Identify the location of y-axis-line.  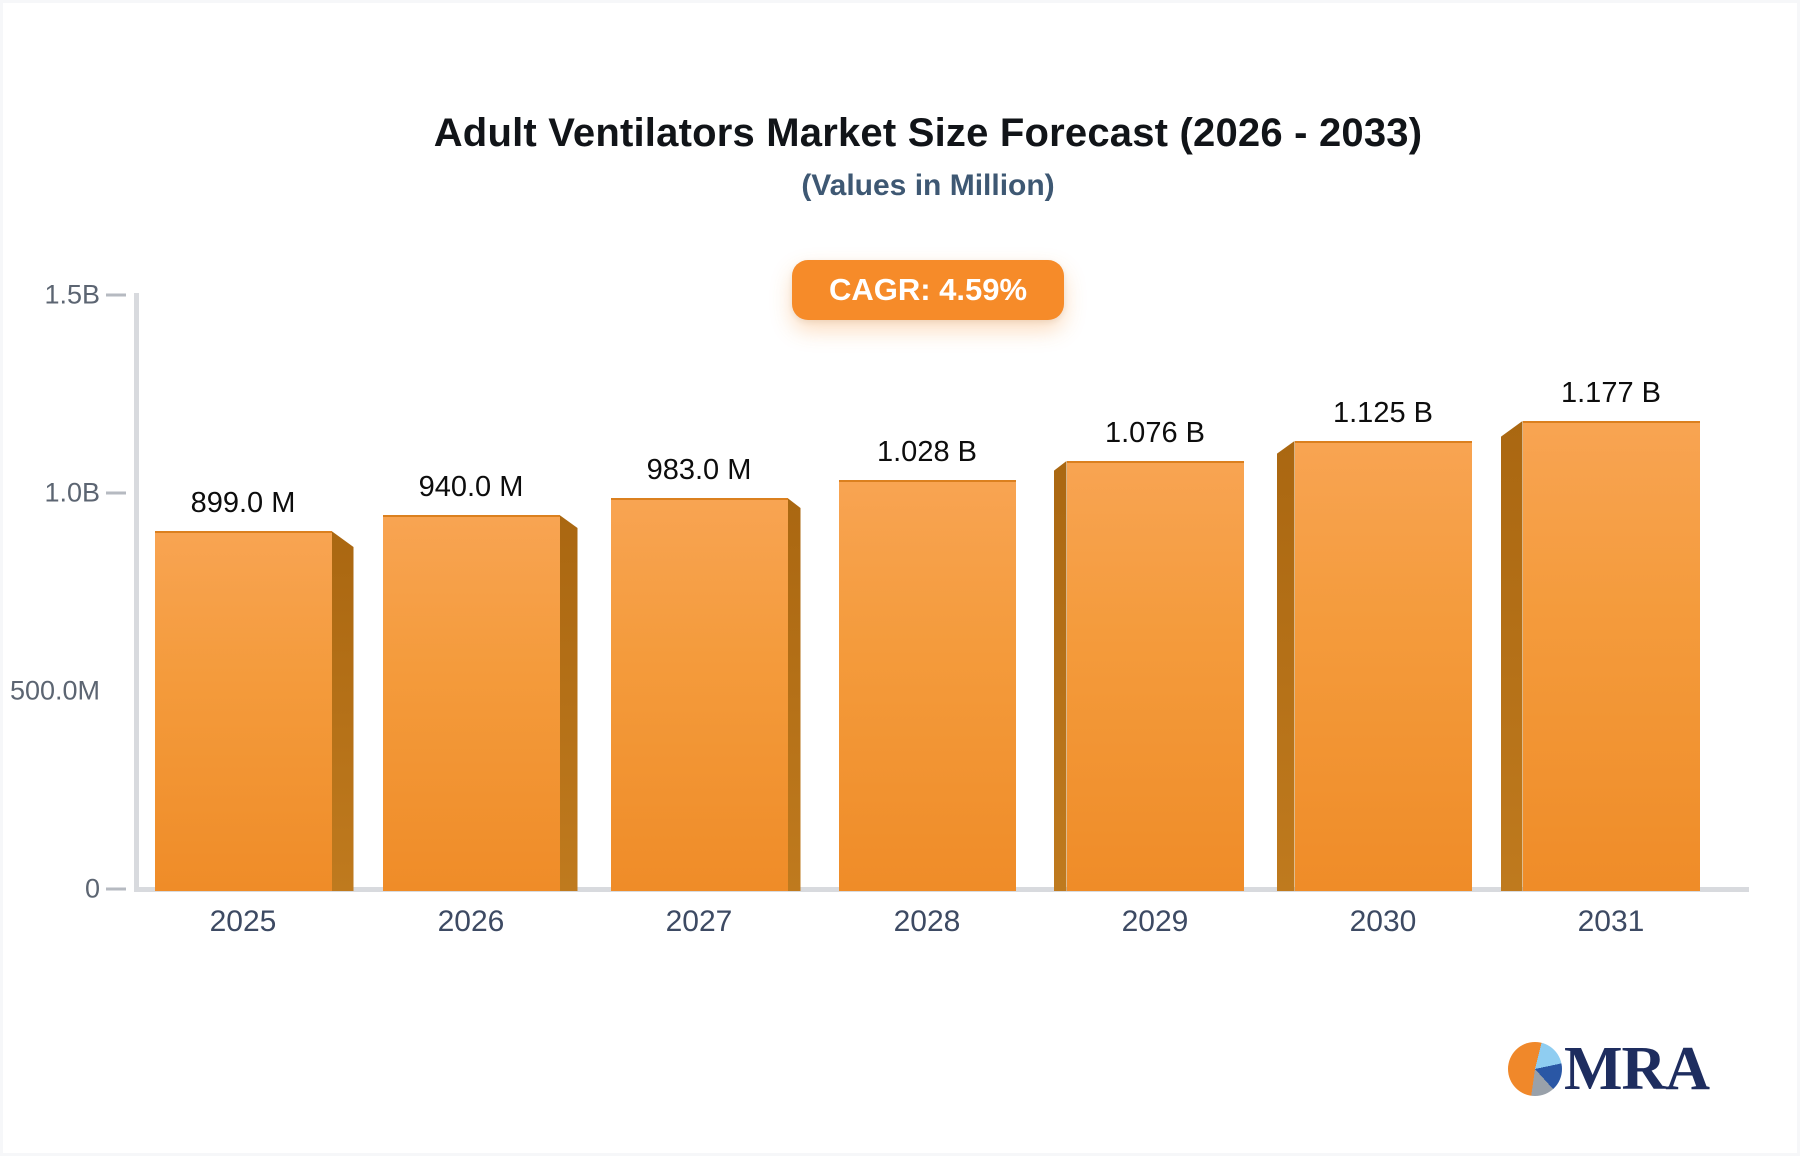
(136, 592).